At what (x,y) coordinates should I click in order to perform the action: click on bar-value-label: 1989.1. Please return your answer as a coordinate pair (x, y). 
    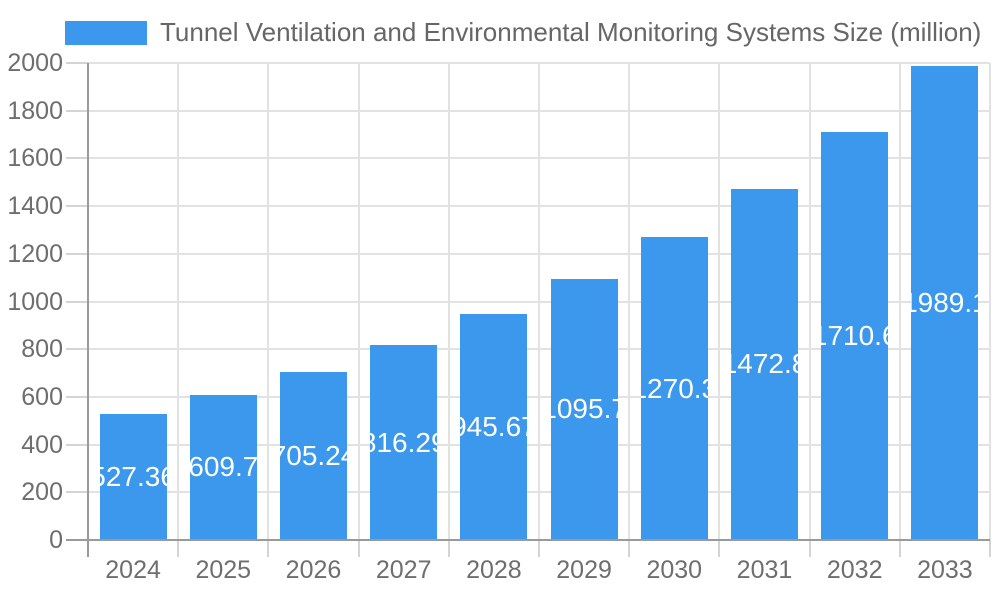
    Looking at the image, I should click on (944, 302).